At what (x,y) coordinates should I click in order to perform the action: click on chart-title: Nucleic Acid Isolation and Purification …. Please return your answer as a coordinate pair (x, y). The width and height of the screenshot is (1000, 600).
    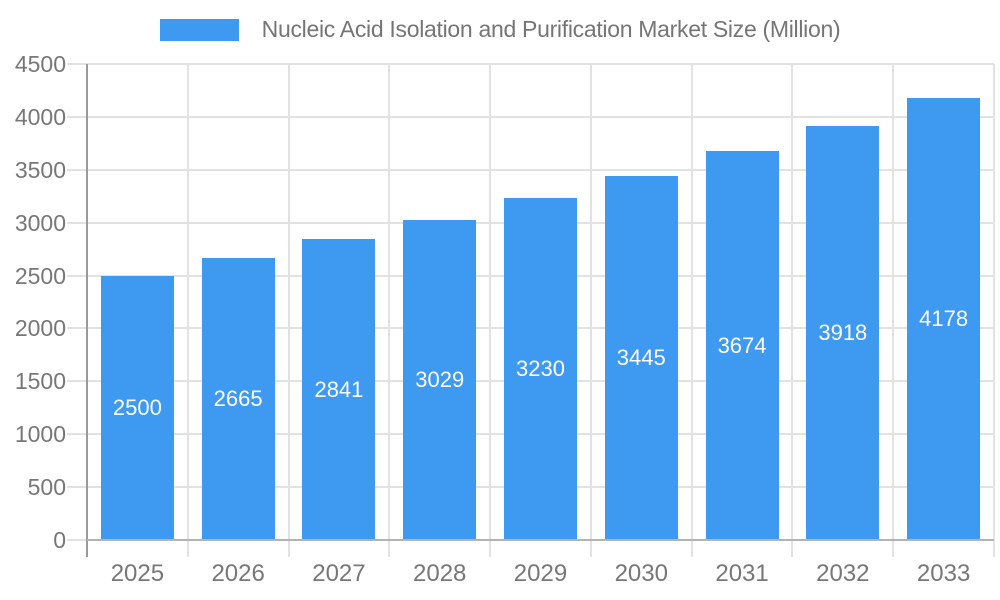
    Looking at the image, I should click on (551, 29).